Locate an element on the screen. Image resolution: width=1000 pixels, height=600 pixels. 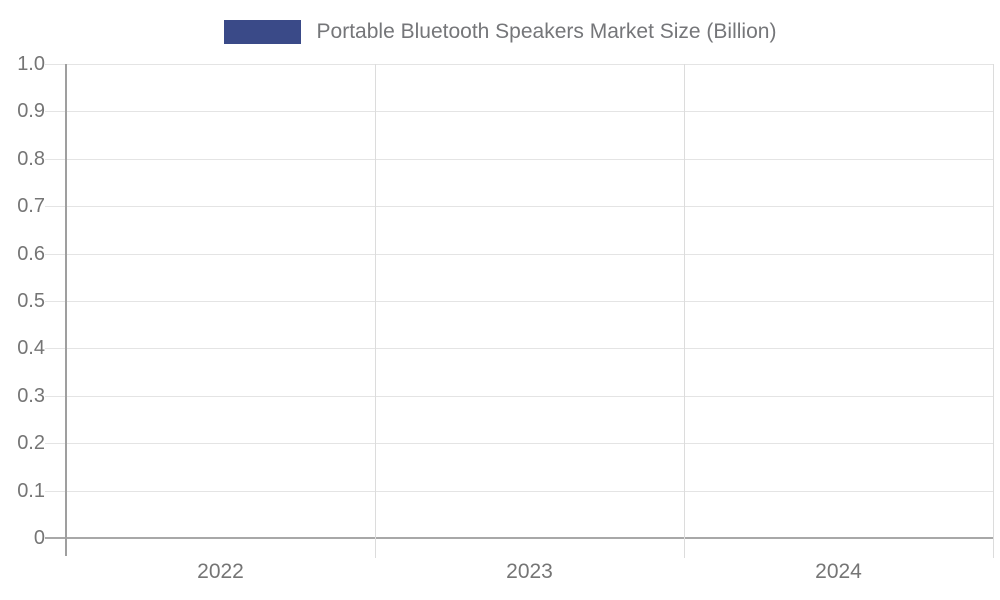
x-tick-label: 2024 is located at coordinates (838, 571).